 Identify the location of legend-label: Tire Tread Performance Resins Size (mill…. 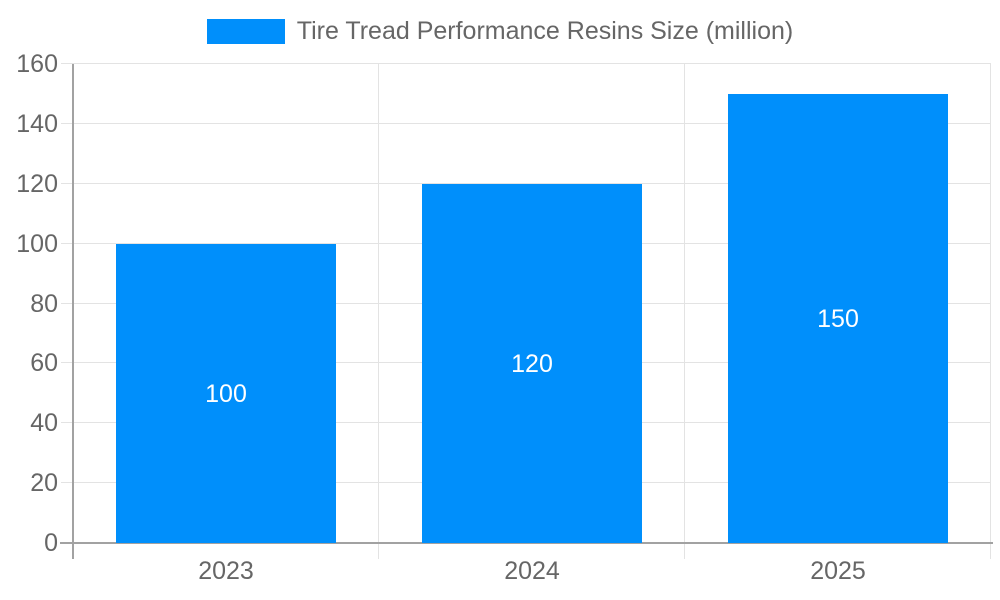
(545, 31).